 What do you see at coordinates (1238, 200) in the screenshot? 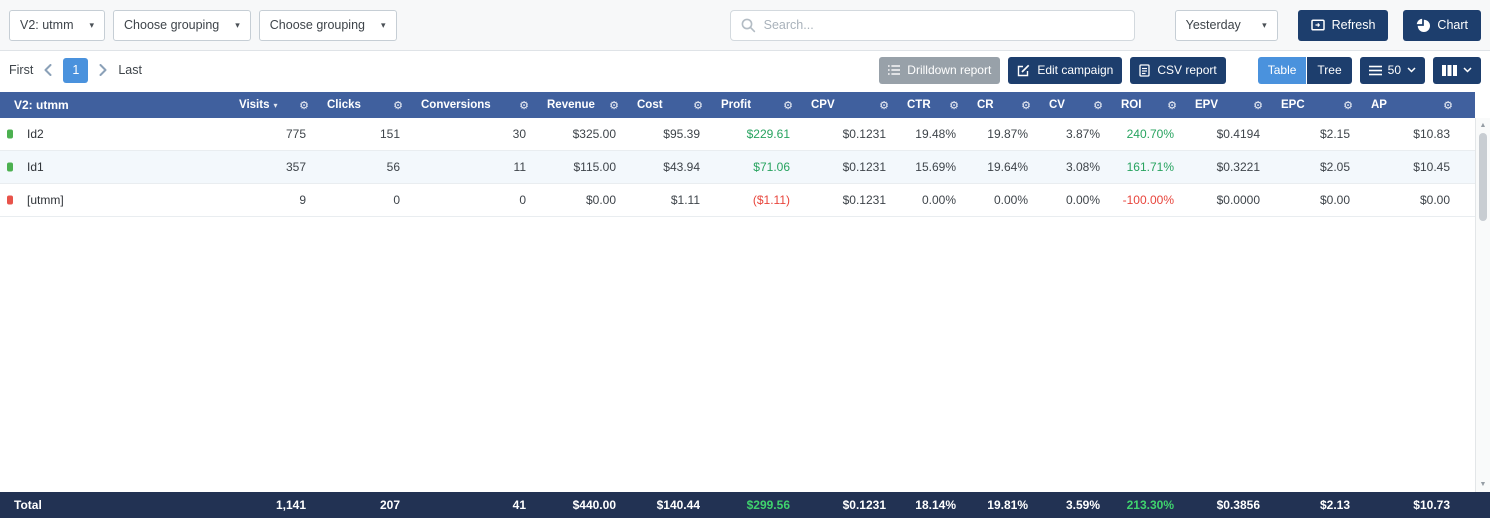
I see `cell-epv: $0.0000` at bounding box center [1238, 200].